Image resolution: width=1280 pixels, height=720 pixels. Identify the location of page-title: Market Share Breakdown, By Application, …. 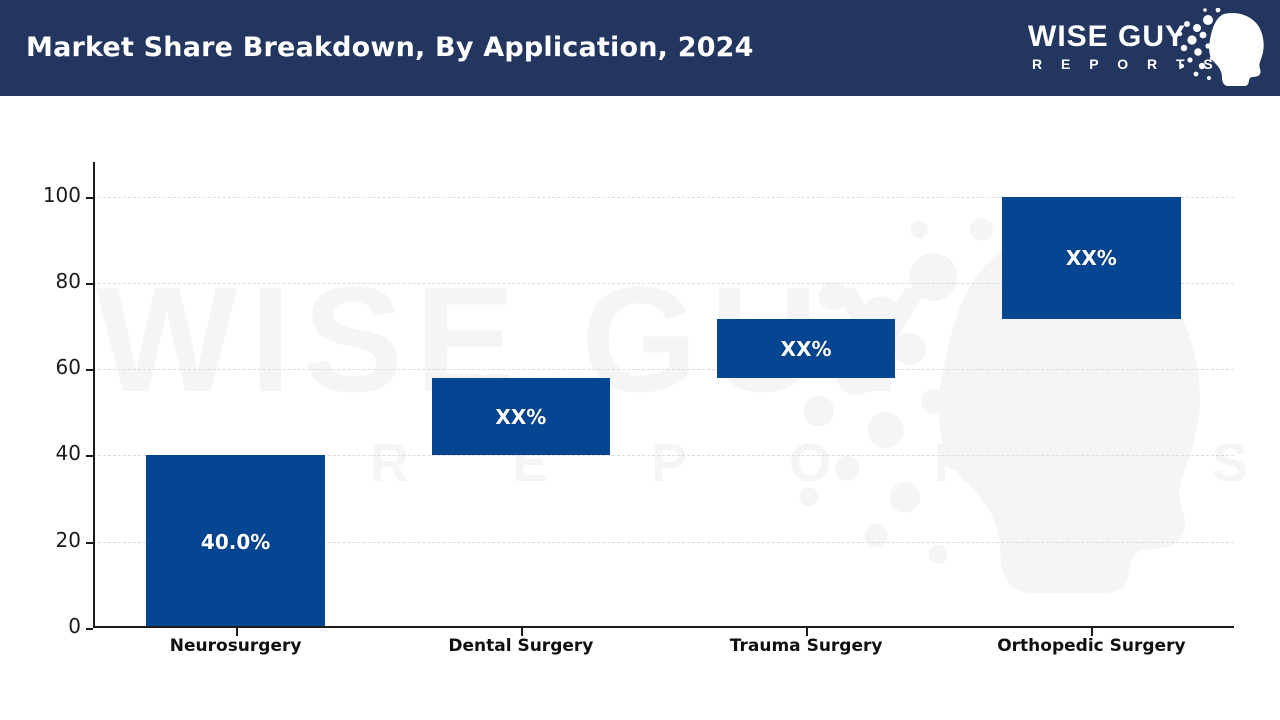
(390, 47).